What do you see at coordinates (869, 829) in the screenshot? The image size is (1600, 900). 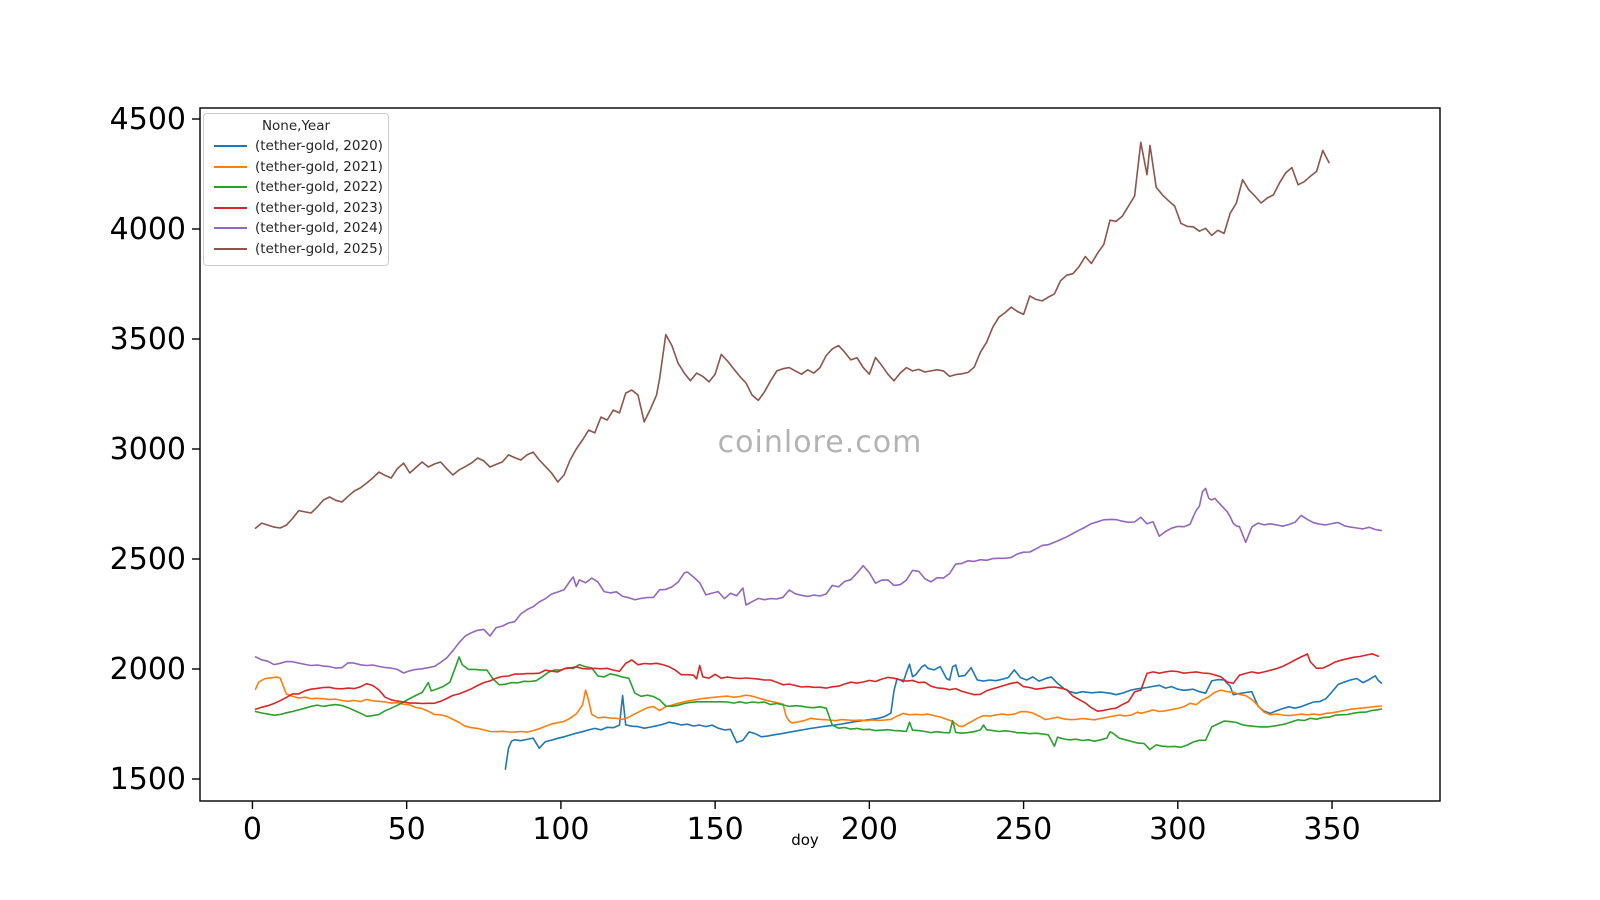 I see `x-tick-label: 200` at bounding box center [869, 829].